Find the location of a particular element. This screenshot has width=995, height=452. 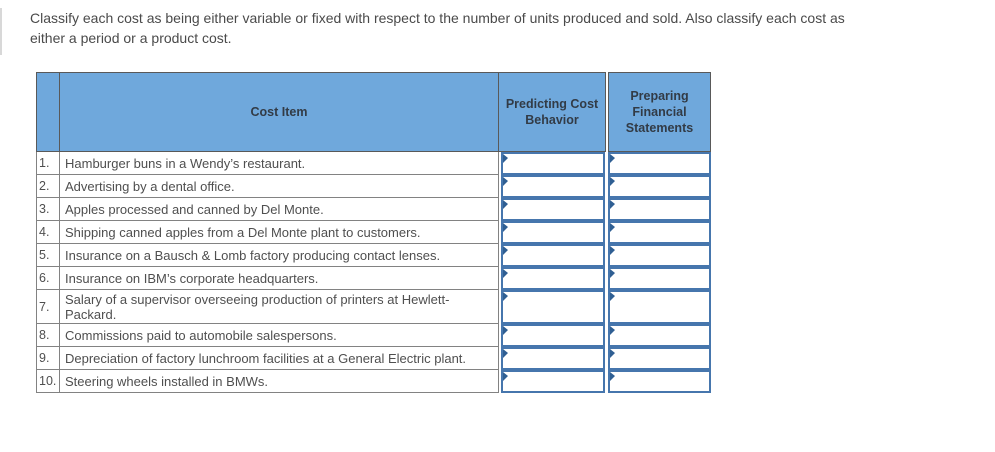

header-cost-item: Cost Item is located at coordinates (279, 112).